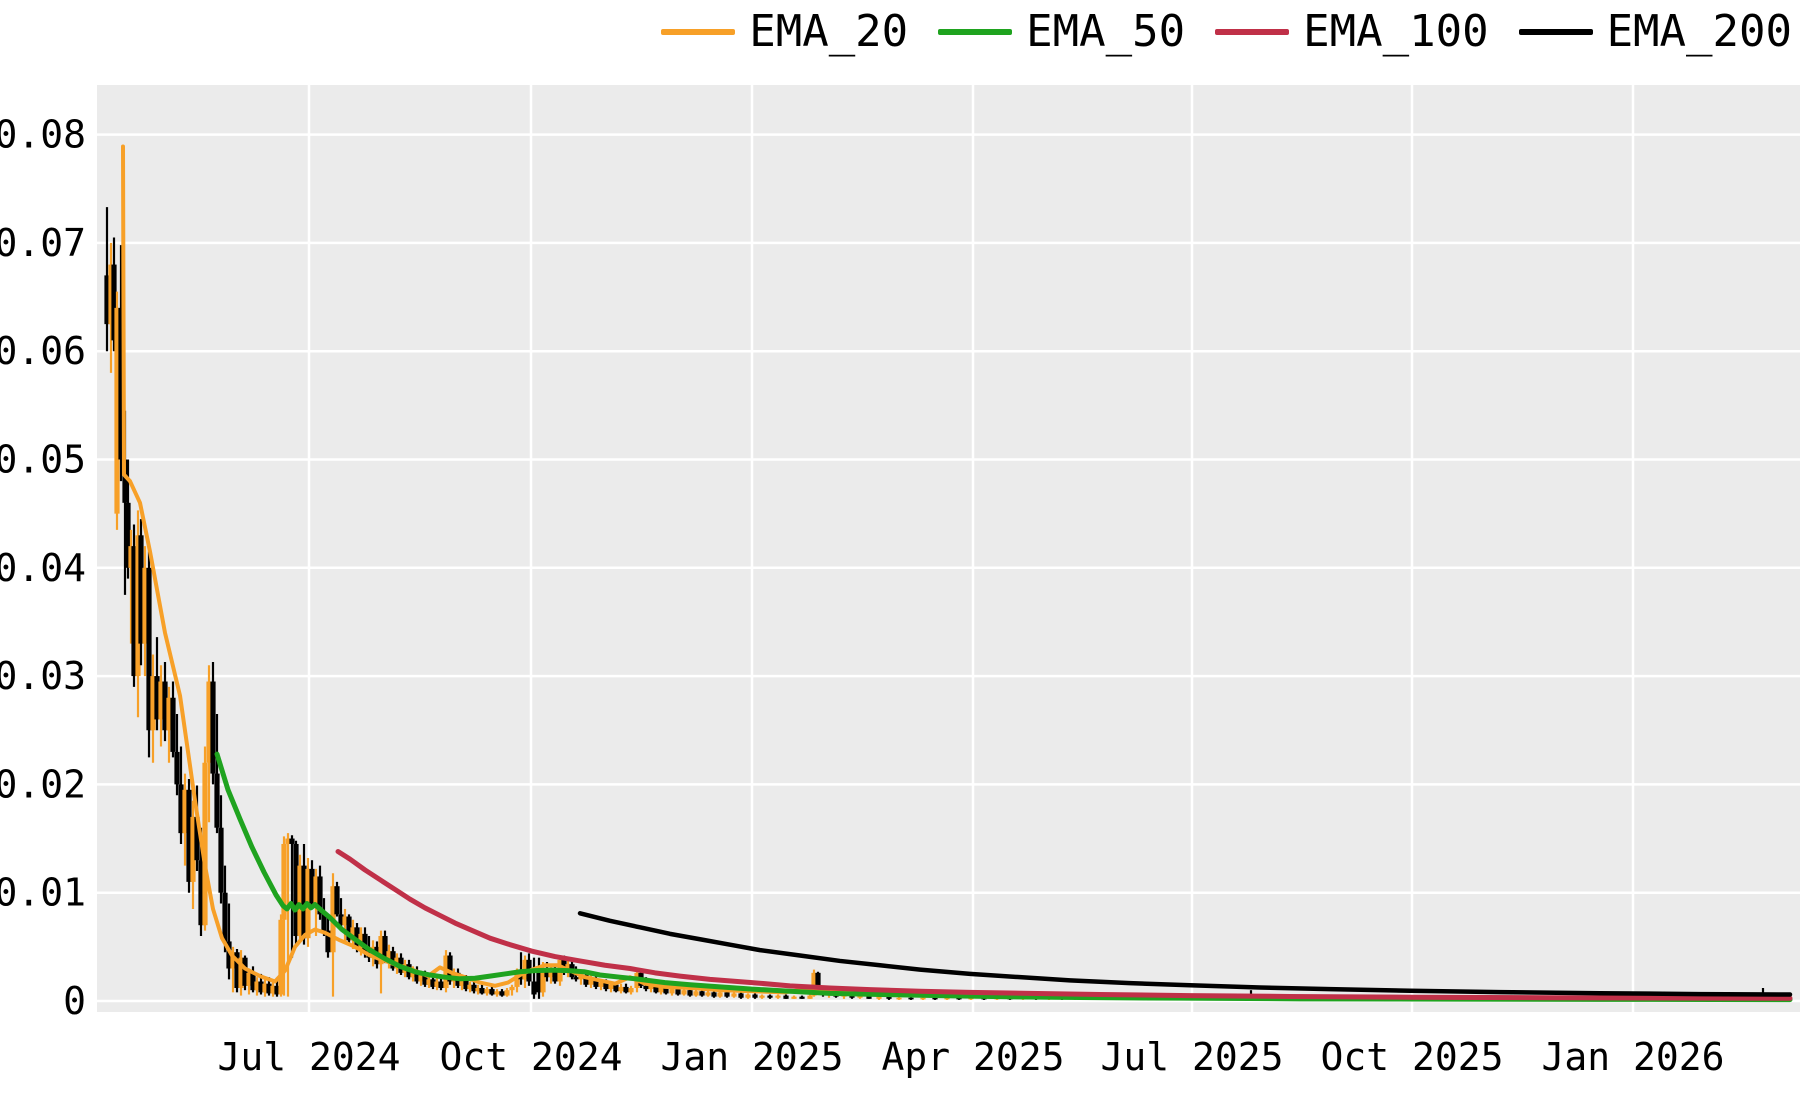  Describe the element at coordinates (1411, 1057) in the screenshot. I see `x-tick-label: Oct 2025` at that location.